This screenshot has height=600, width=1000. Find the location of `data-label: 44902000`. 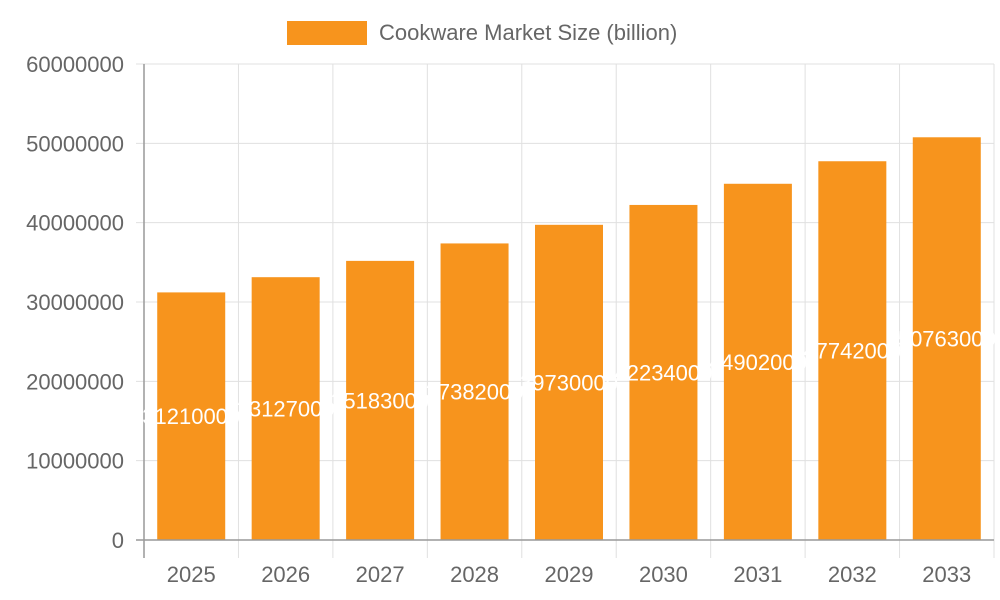

data-label: 44902000 is located at coordinates (758, 362).